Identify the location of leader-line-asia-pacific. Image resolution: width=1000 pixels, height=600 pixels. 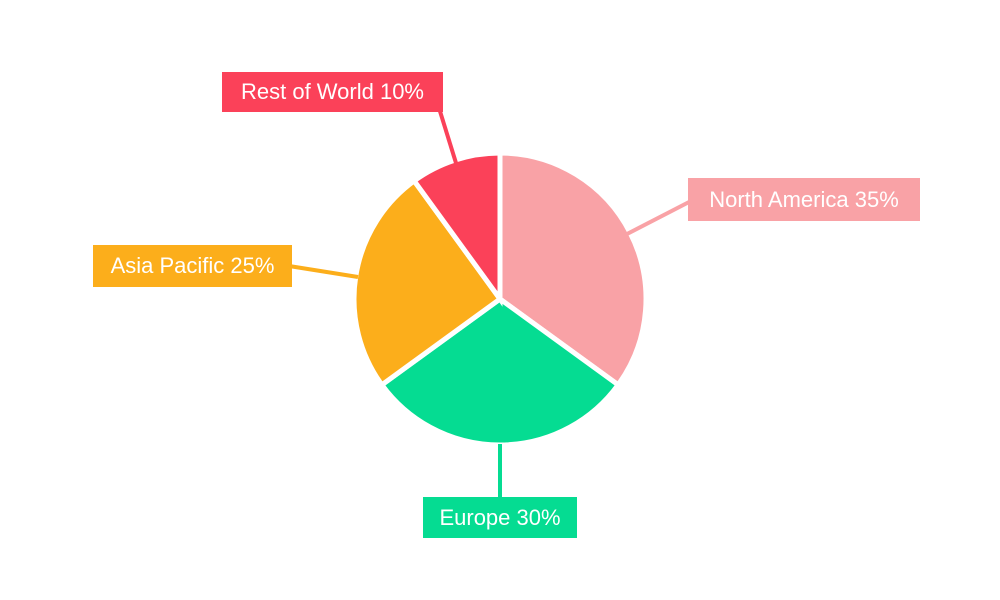
(323, 271).